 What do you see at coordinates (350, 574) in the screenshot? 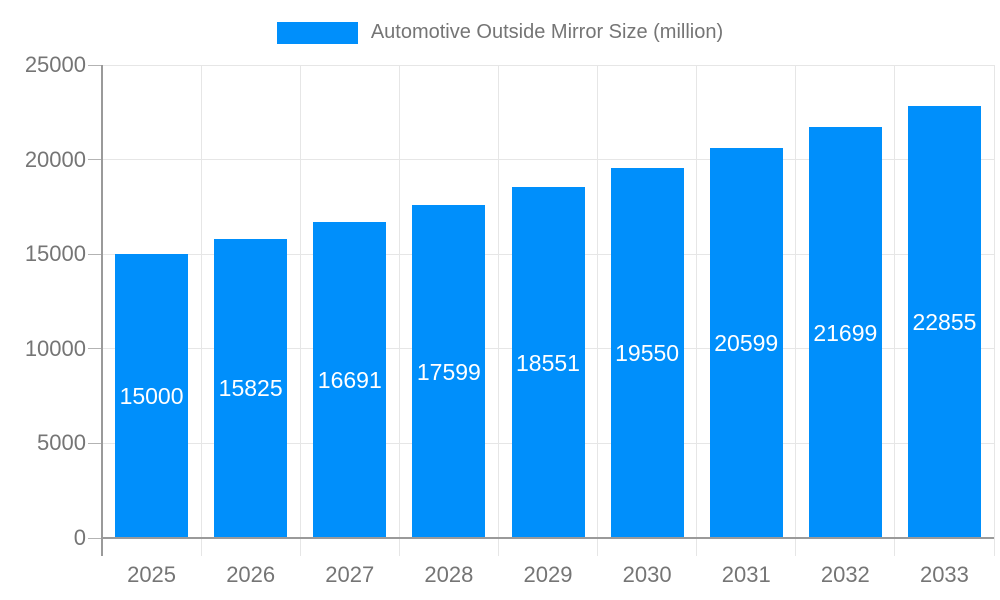
I see `x-axis-label: 2027` at bounding box center [350, 574].